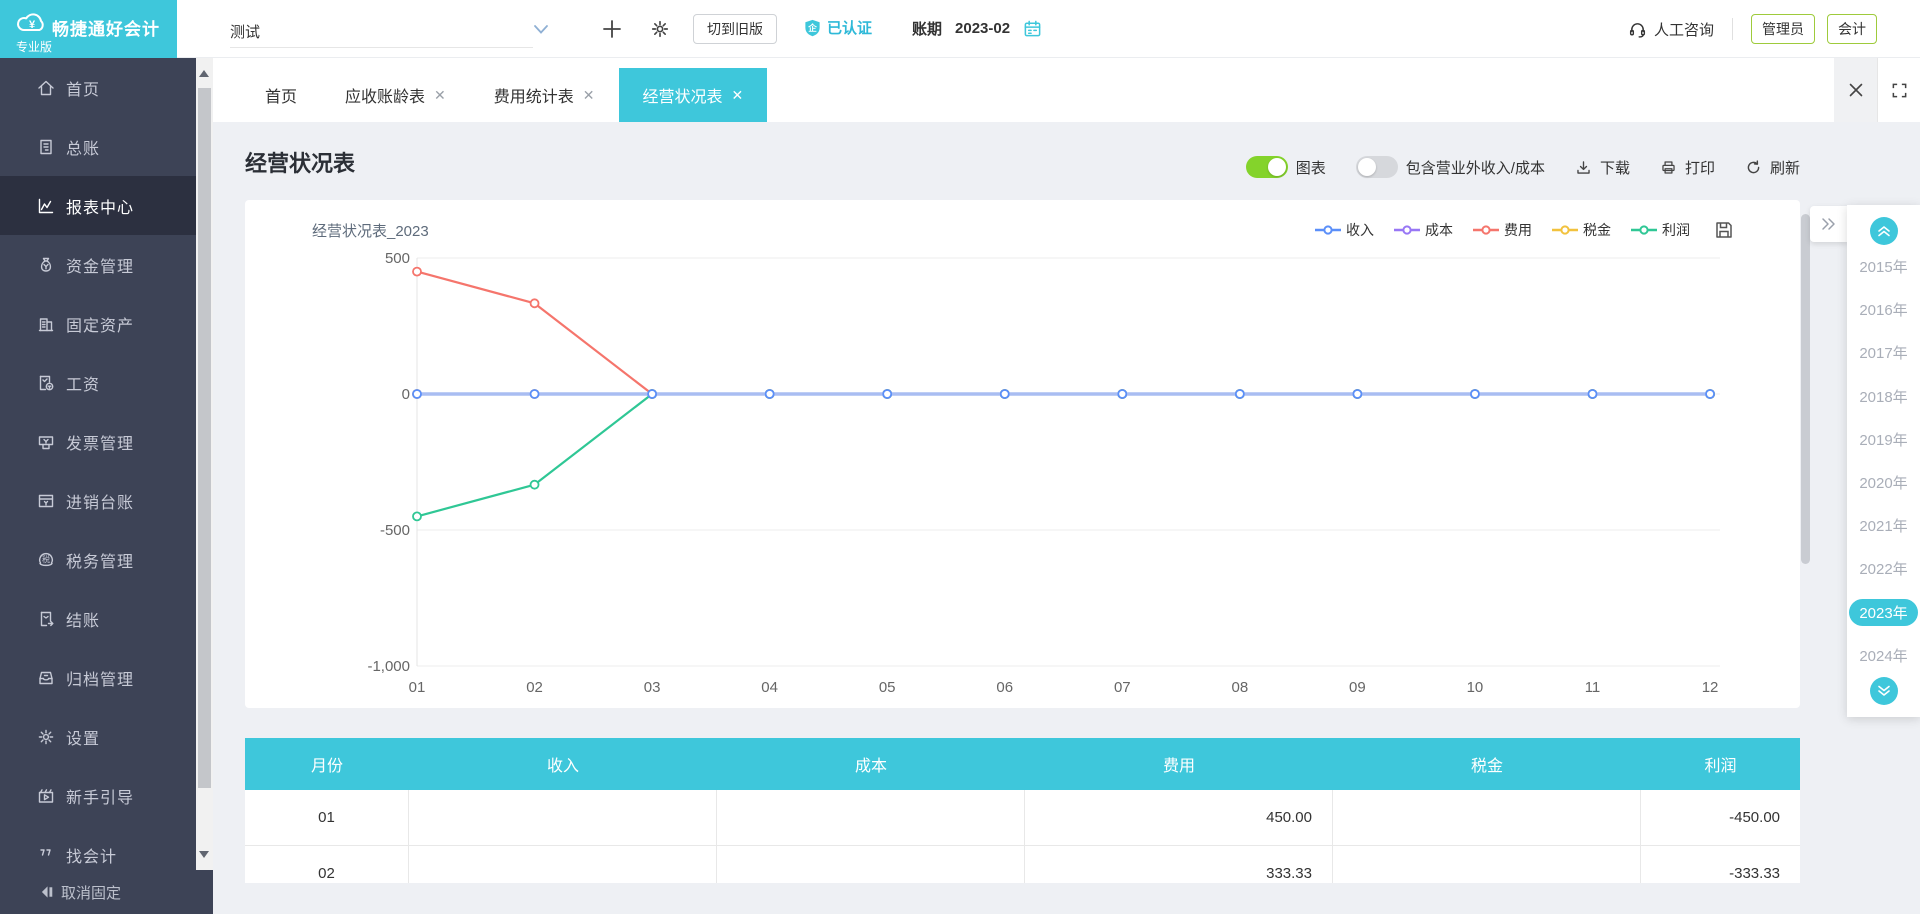  I want to click on tab: 经营状况表 ✕, so click(693, 95).